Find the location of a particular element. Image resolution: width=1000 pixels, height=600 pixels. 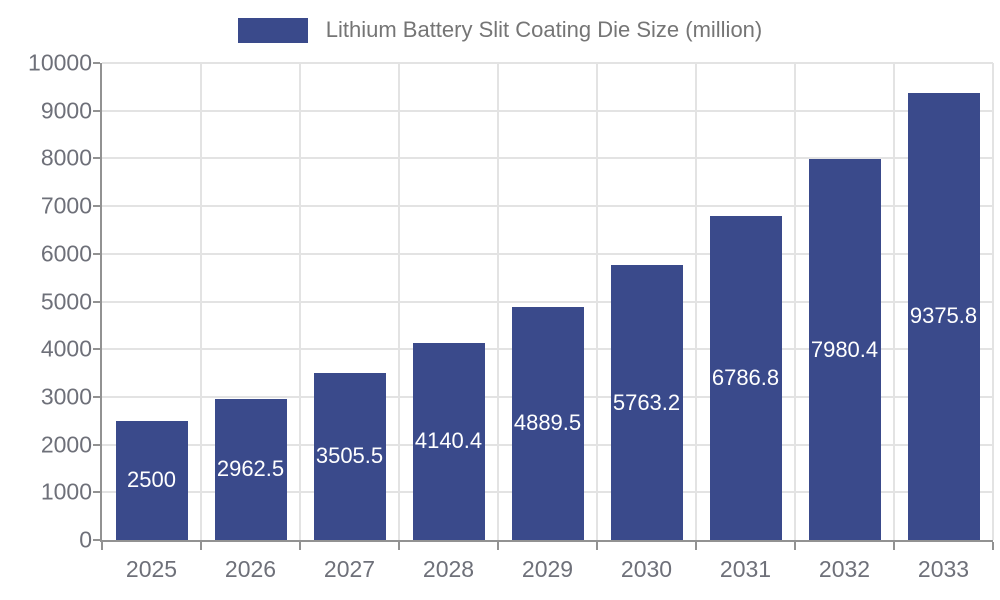

y-axis-label: 6000 is located at coordinates (66, 253).